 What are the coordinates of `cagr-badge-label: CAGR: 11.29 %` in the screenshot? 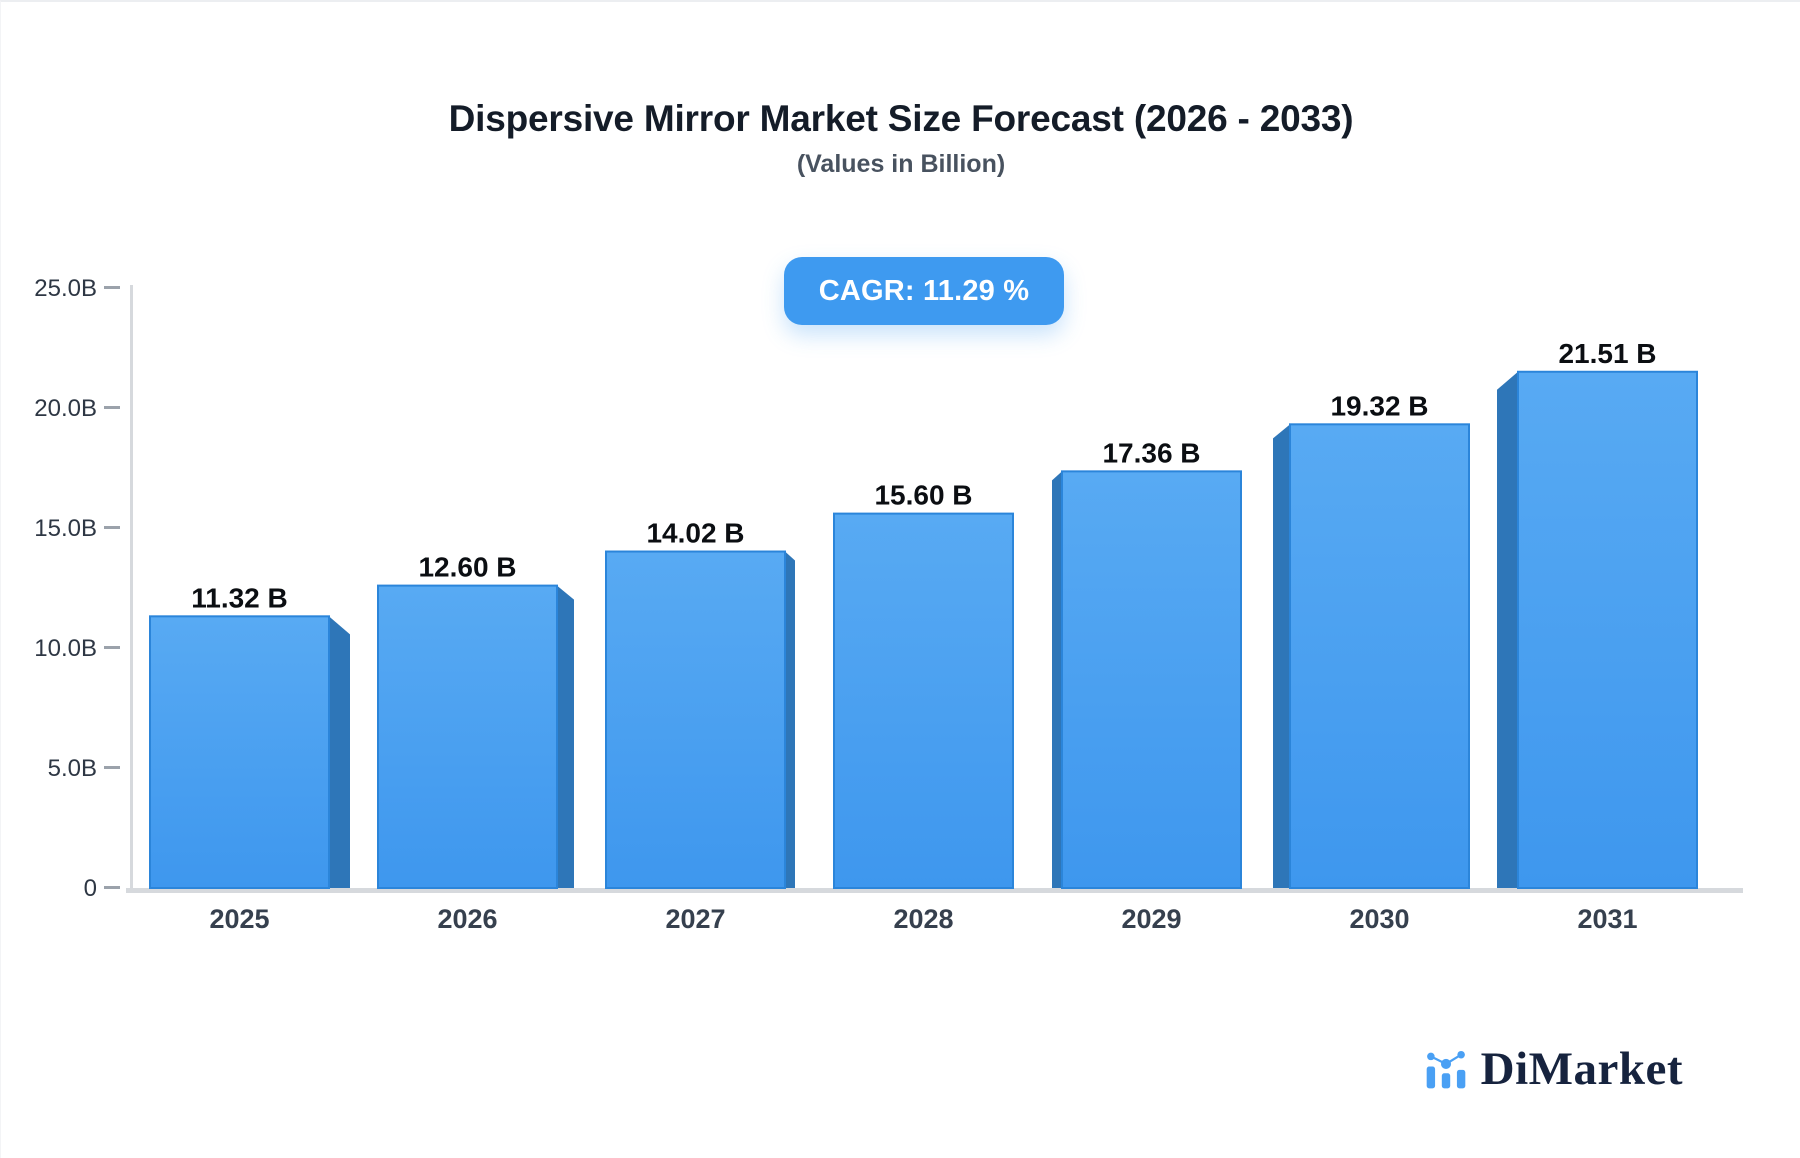 It's located at (924, 290).